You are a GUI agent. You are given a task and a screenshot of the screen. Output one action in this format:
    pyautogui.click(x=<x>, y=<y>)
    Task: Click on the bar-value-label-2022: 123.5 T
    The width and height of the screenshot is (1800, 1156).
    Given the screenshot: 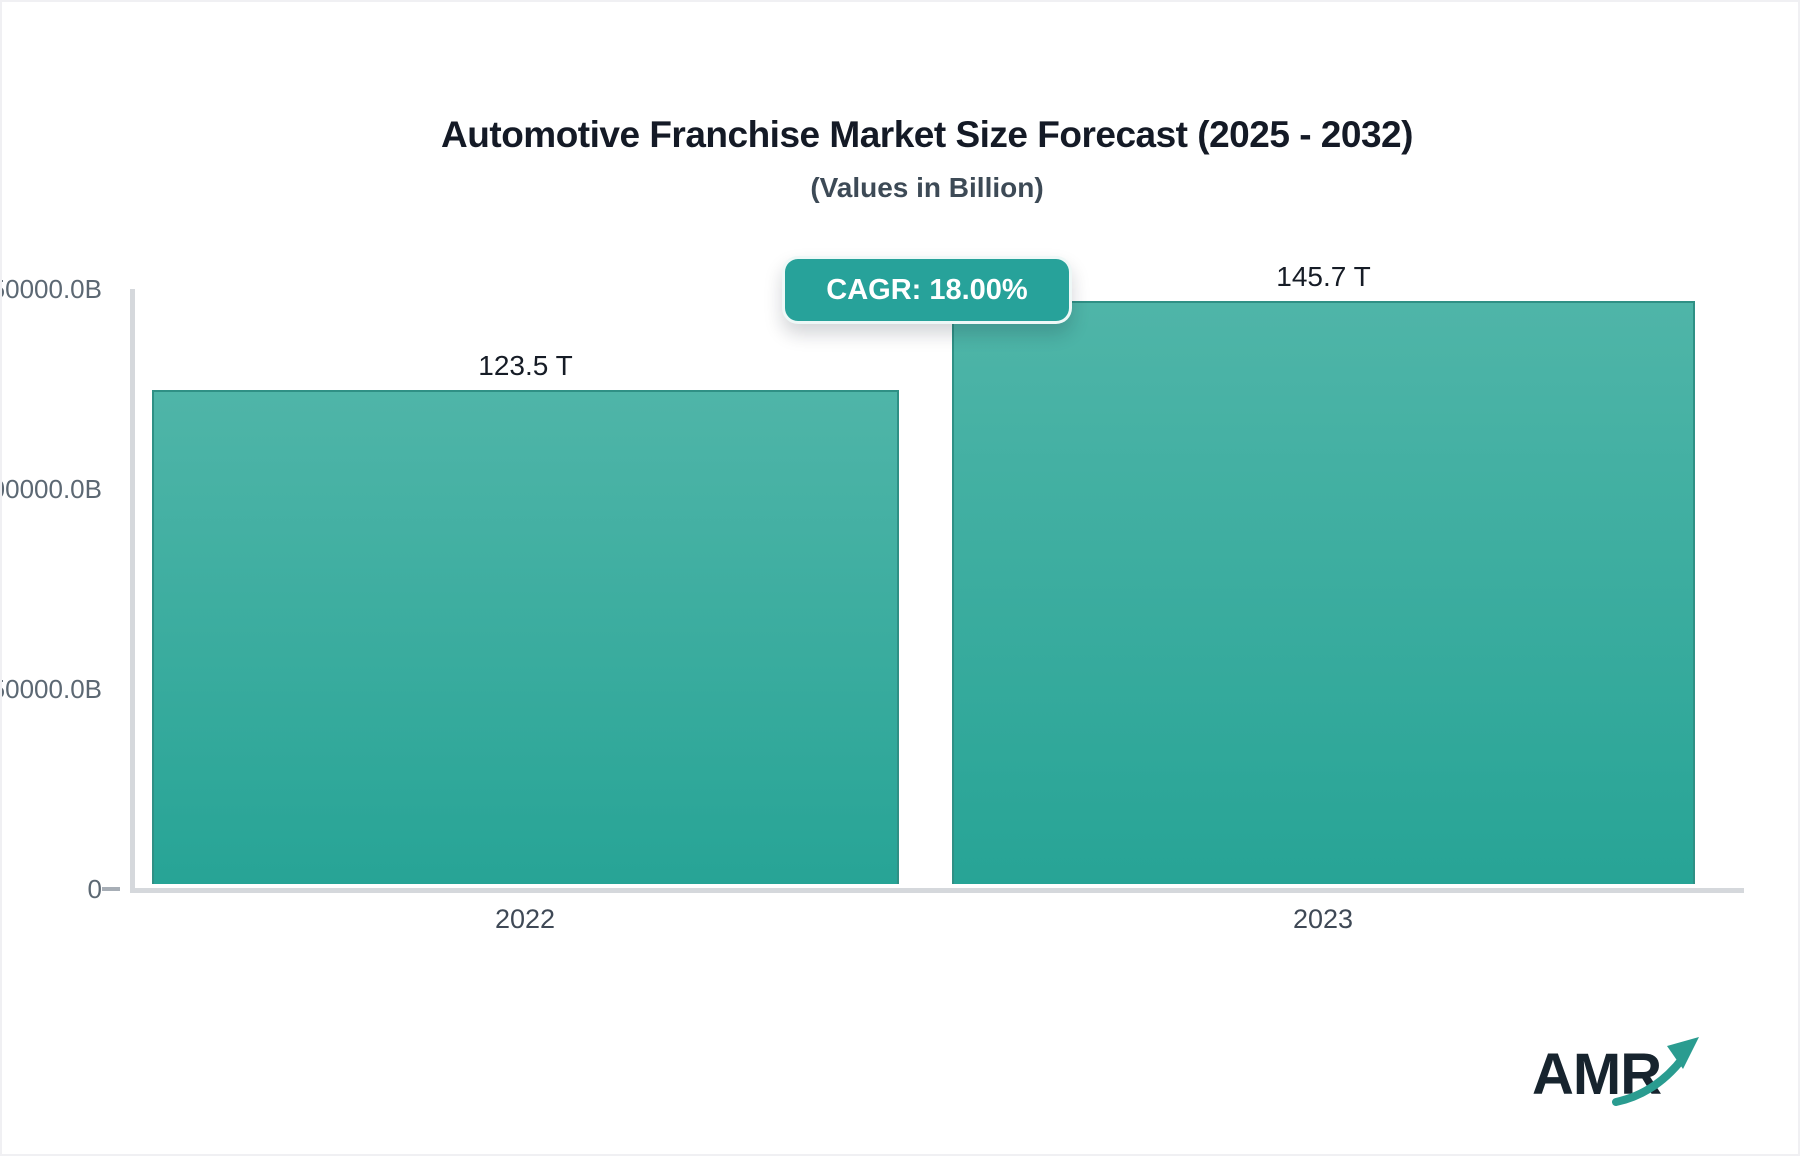 What is the action you would take?
    pyautogui.click(x=525, y=365)
    